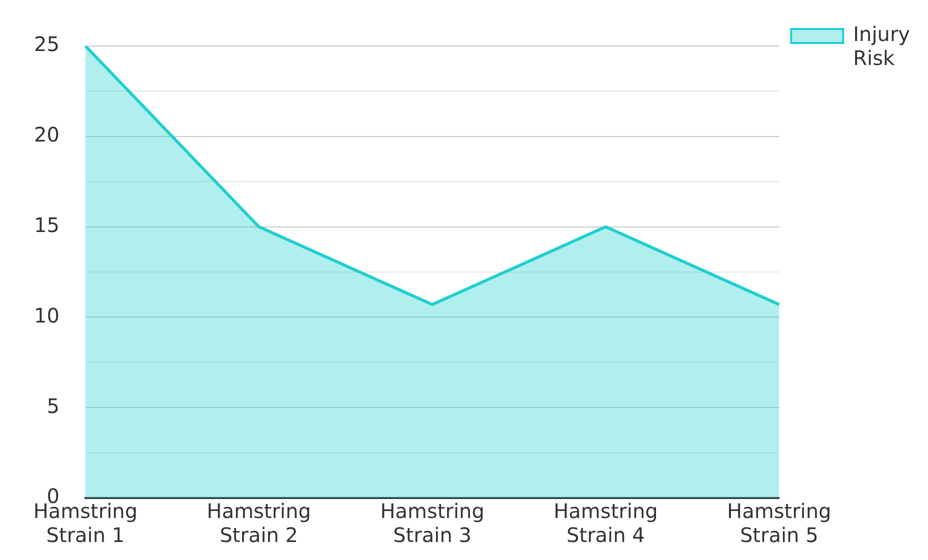 The width and height of the screenshot is (928, 560). What do you see at coordinates (258, 523) in the screenshot?
I see `x-tick-label: Hamstring Strain 2` at bounding box center [258, 523].